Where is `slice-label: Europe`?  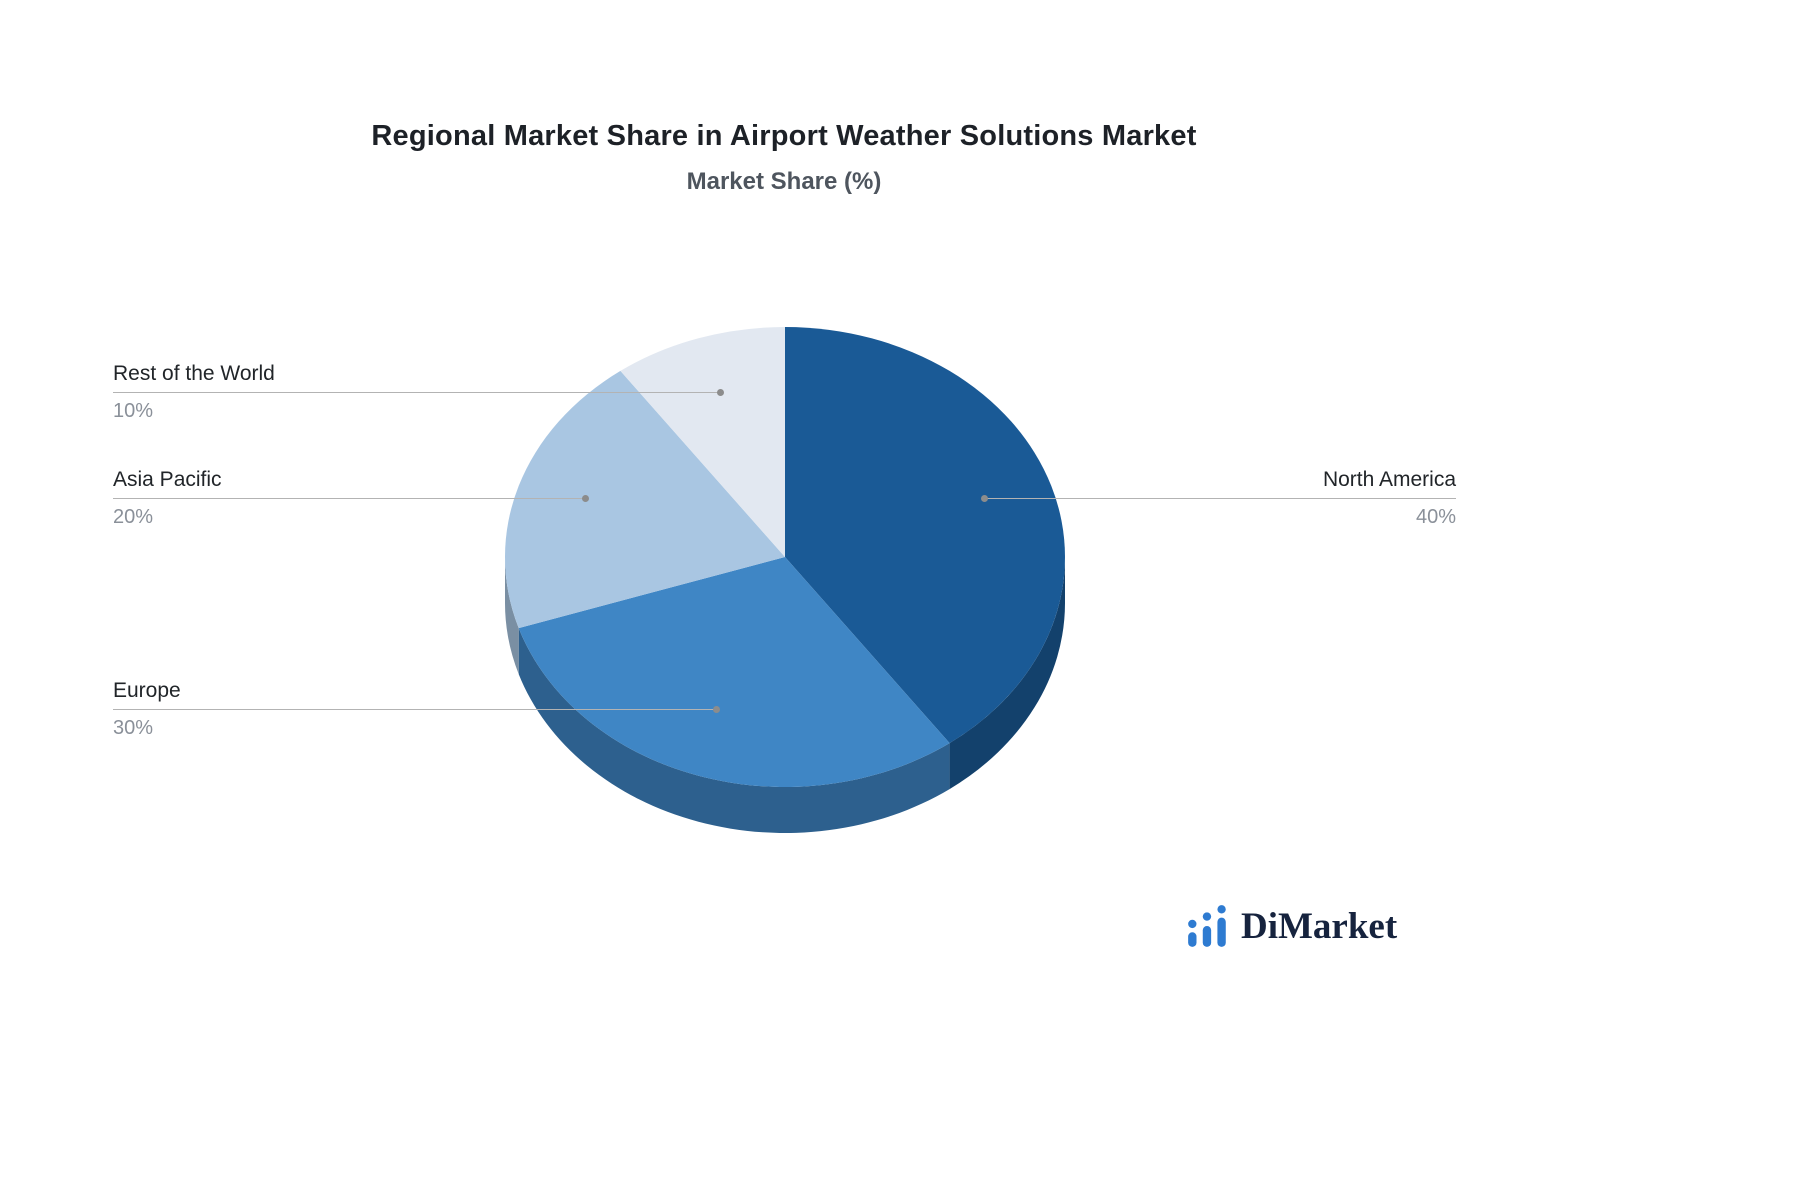
slice-label: Europe is located at coordinates (147, 690).